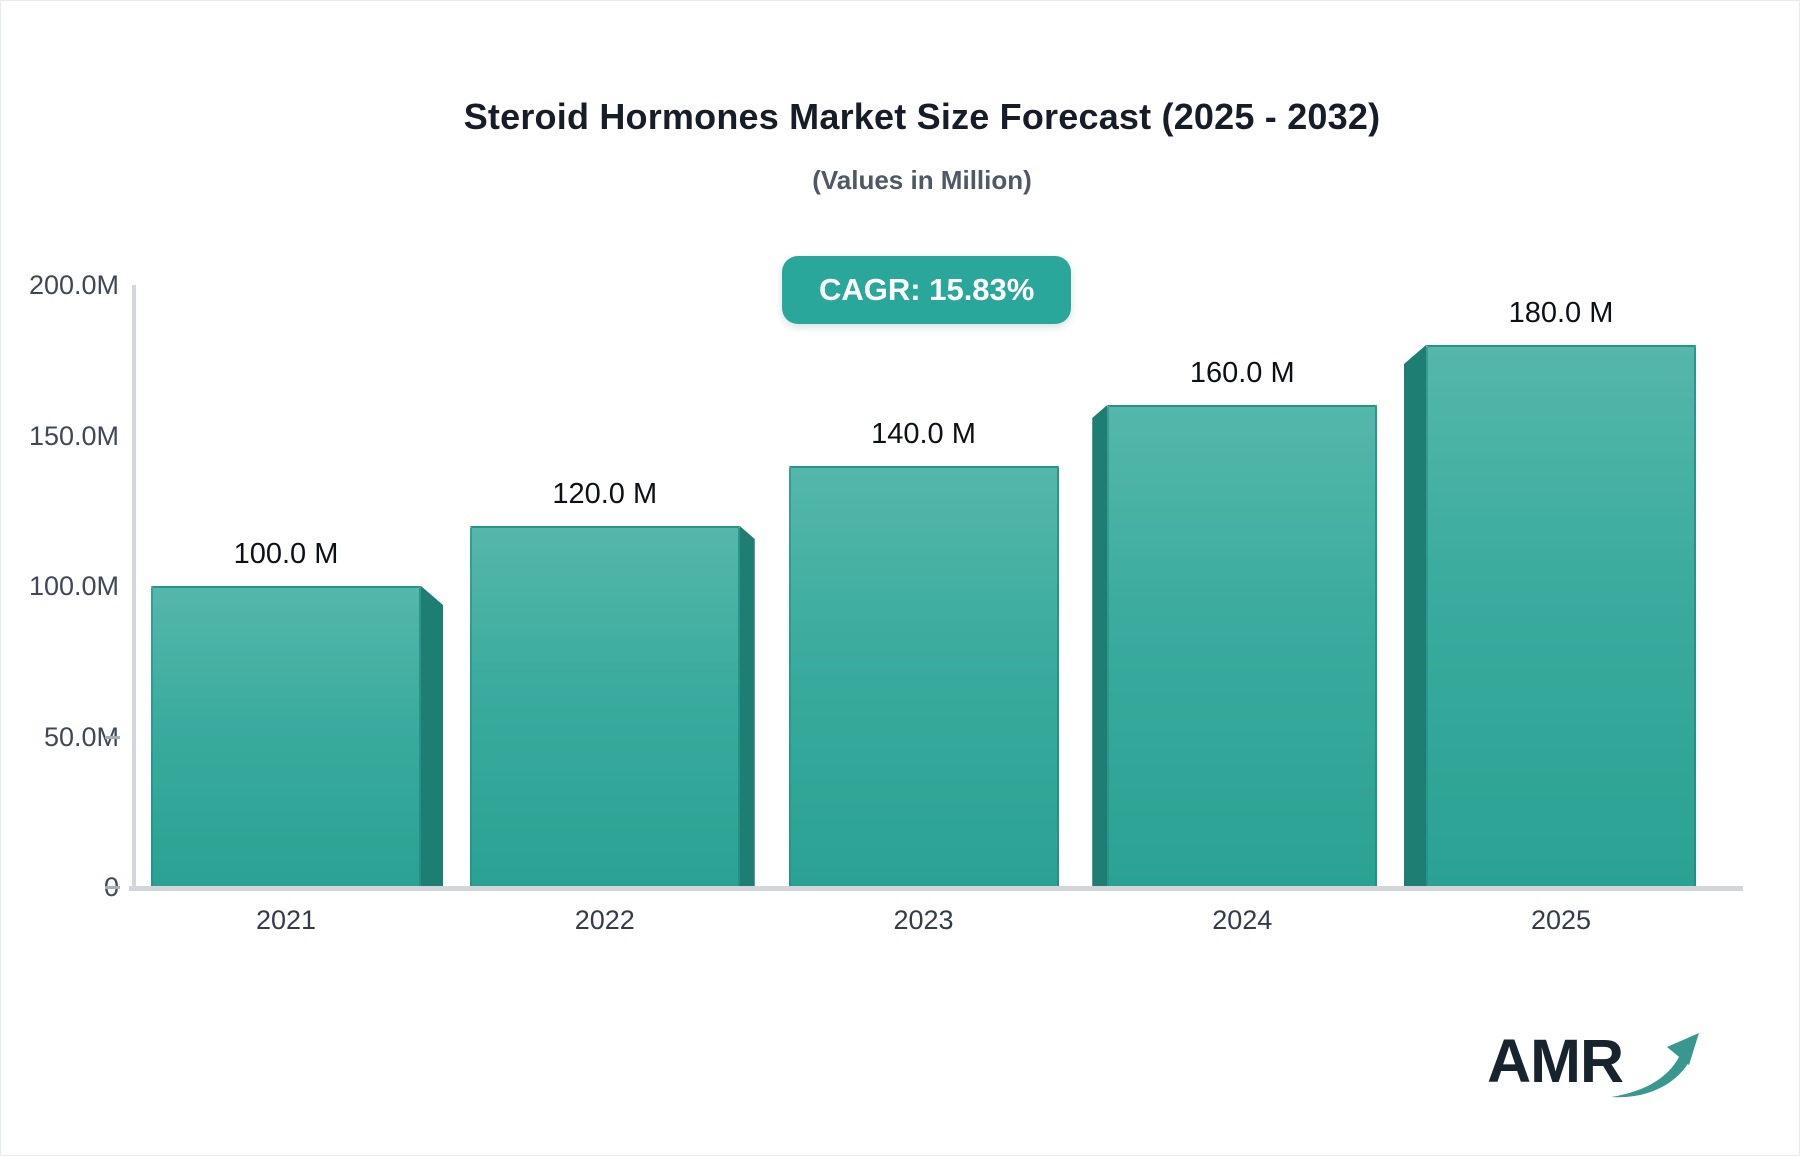  What do you see at coordinates (1242, 920) in the screenshot?
I see `x-axis-category-label: 2024` at bounding box center [1242, 920].